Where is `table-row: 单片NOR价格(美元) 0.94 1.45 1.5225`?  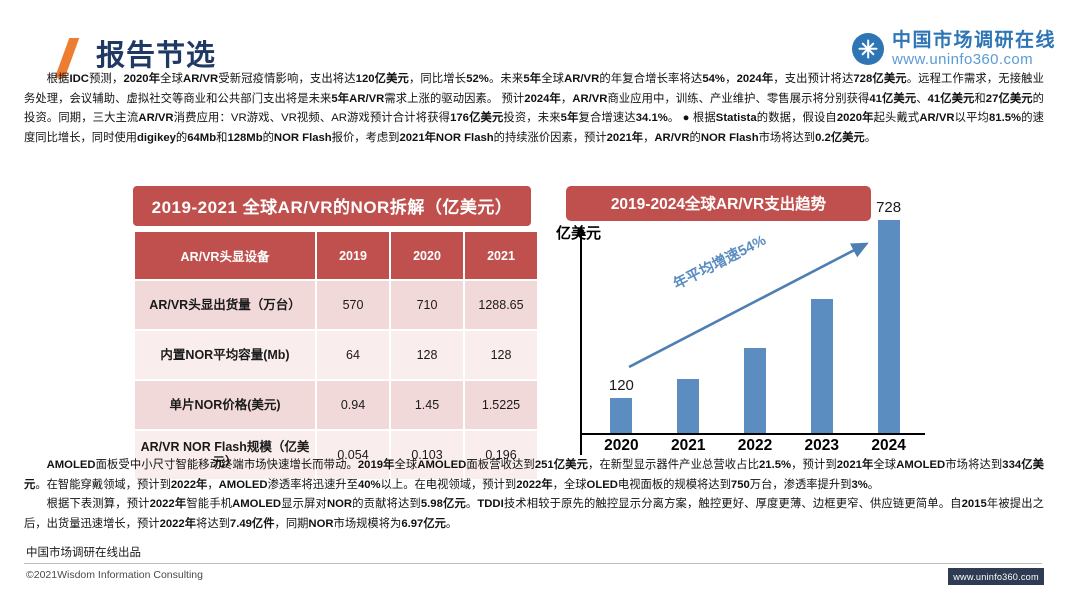
table-row: 单片NOR价格(美元) 0.94 1.45 1.5225 is located at coordinates (336, 405).